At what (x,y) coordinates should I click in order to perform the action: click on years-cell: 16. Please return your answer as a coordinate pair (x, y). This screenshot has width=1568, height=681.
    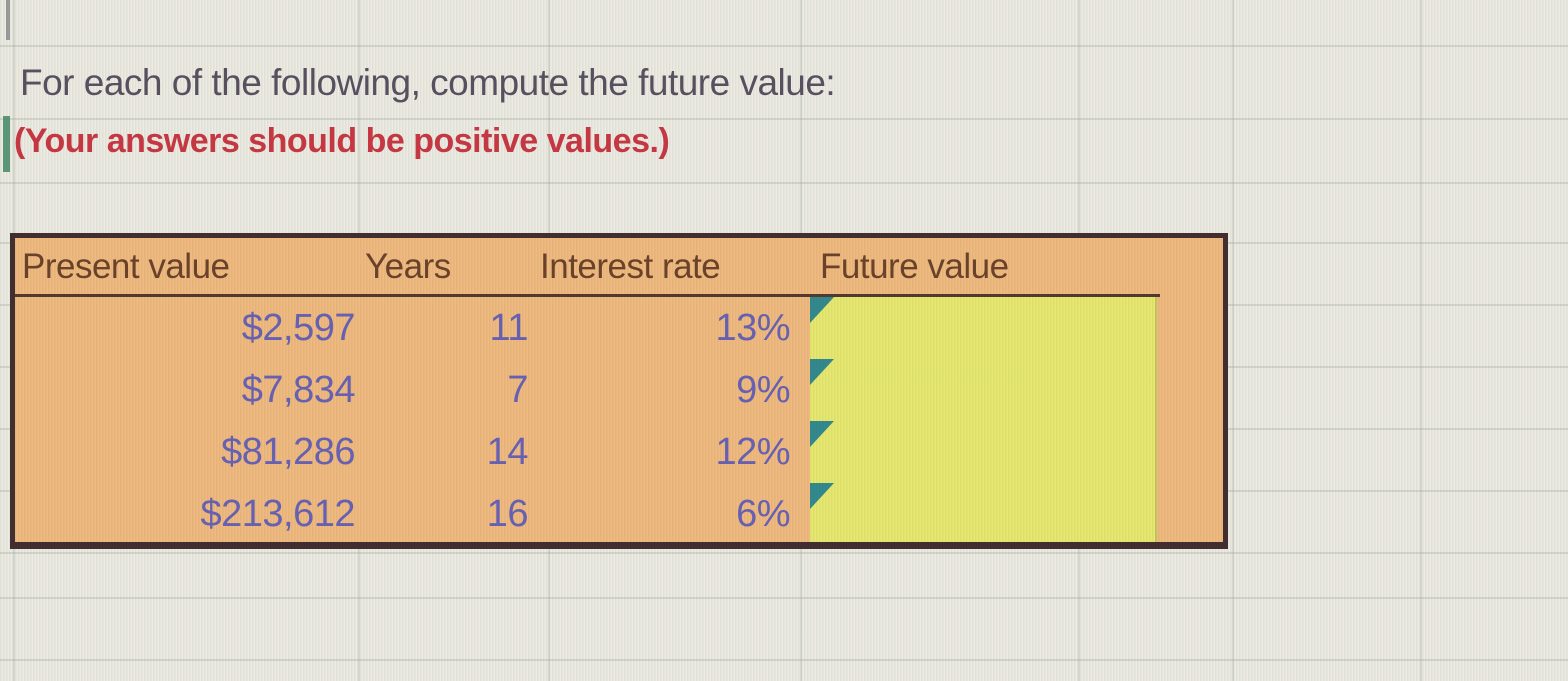
    Looking at the image, I should click on (507, 514).